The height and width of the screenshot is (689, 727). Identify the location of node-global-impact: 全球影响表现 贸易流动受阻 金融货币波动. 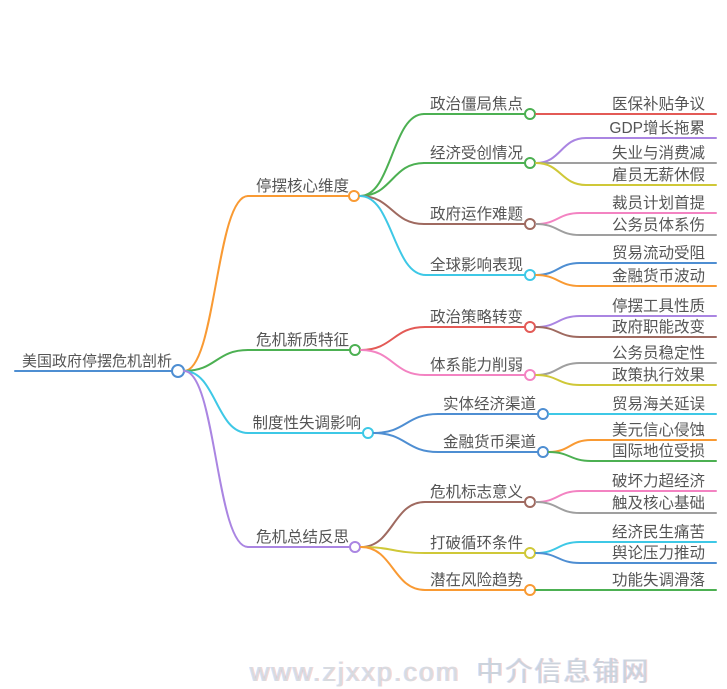
(538, 241).